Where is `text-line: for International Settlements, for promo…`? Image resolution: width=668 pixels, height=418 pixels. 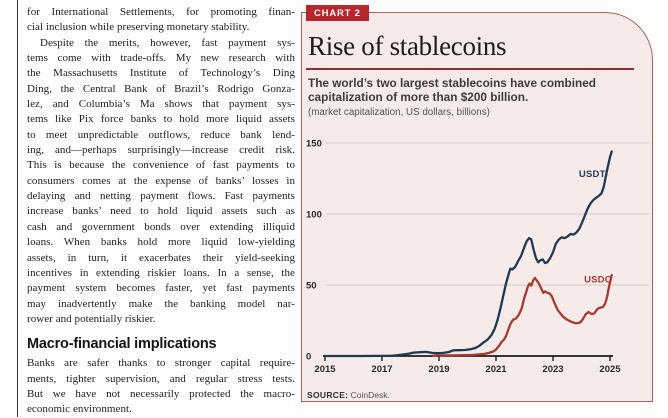
text-line: for International Settlements, for promo… is located at coordinates (161, 12).